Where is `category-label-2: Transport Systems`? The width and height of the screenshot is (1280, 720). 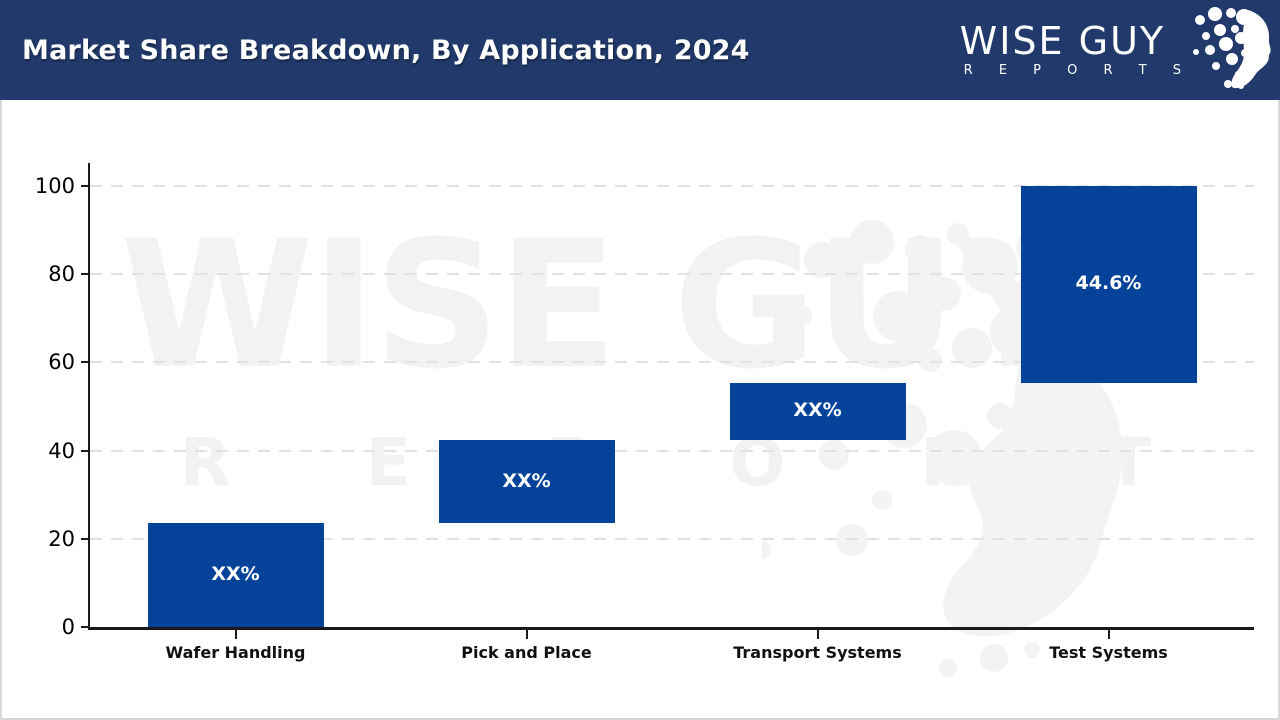
category-label-2: Transport Systems is located at coordinates (817, 652).